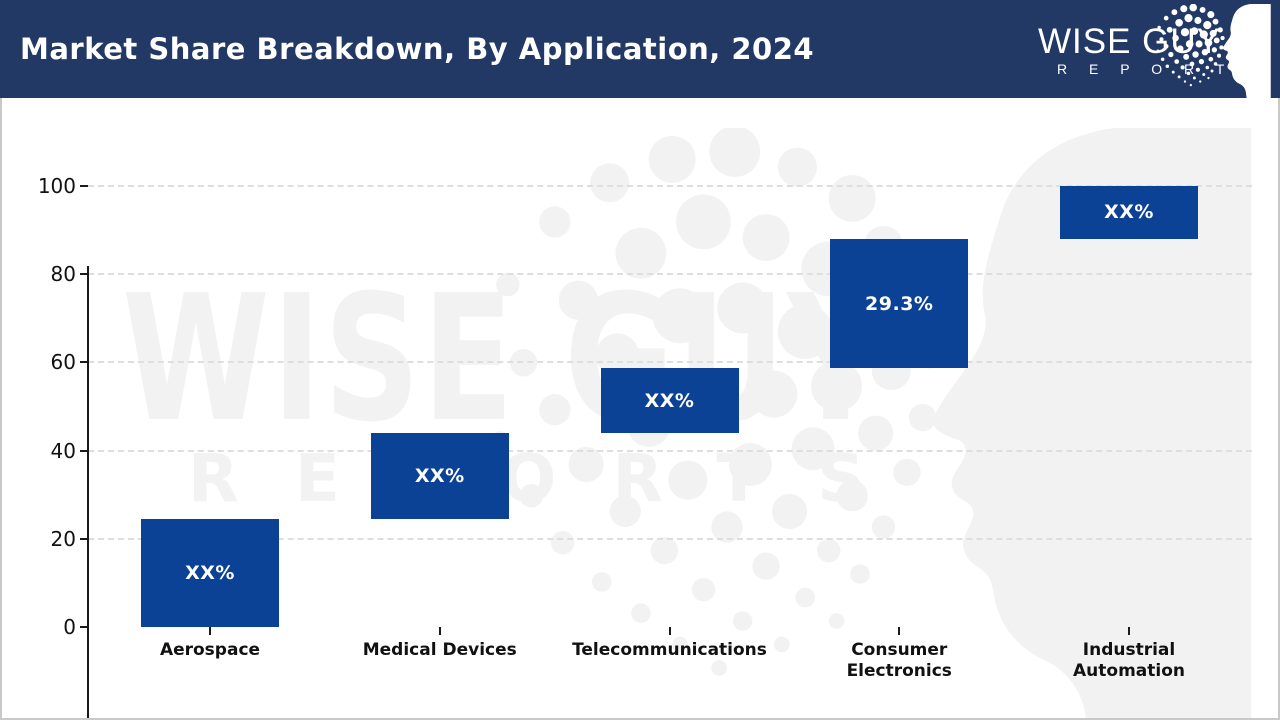  What do you see at coordinates (1129, 661) in the screenshot?
I see `x-category-label: Industrial Automation` at bounding box center [1129, 661].